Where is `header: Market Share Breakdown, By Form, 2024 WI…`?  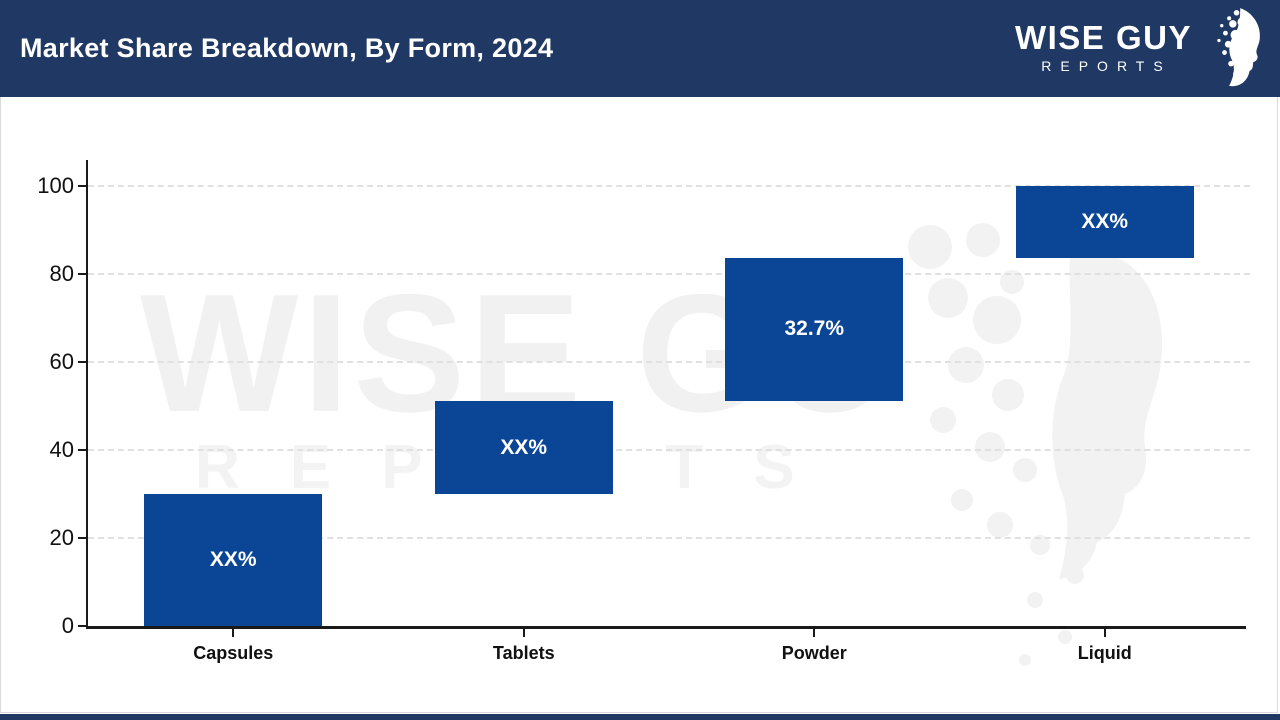
header: Market Share Breakdown, By Form, 2024 WI… is located at coordinates (640, 48).